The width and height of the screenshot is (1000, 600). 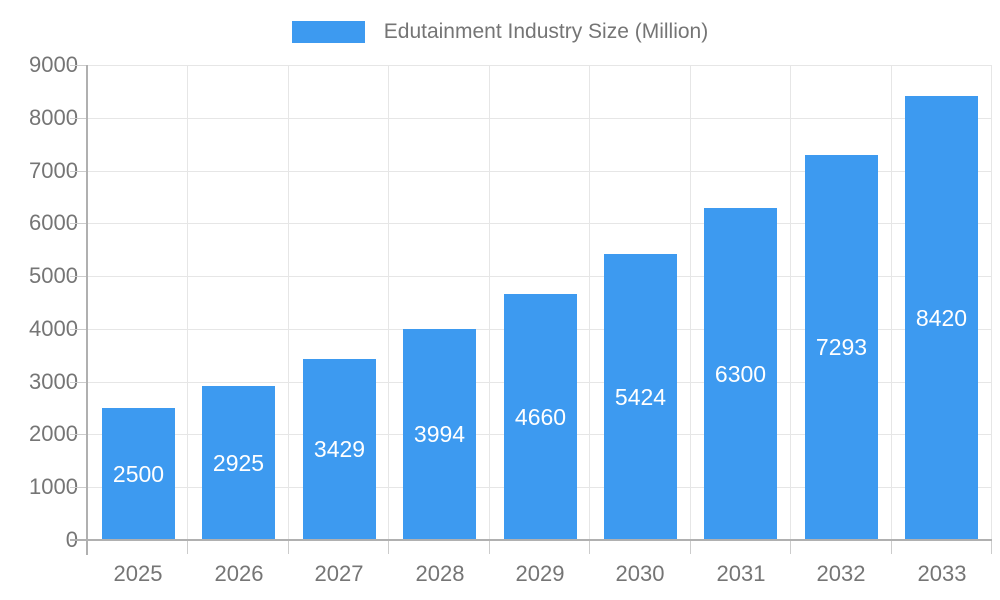 I want to click on legend-label: Edutainment Industry Size (Million), so click(x=546, y=31).